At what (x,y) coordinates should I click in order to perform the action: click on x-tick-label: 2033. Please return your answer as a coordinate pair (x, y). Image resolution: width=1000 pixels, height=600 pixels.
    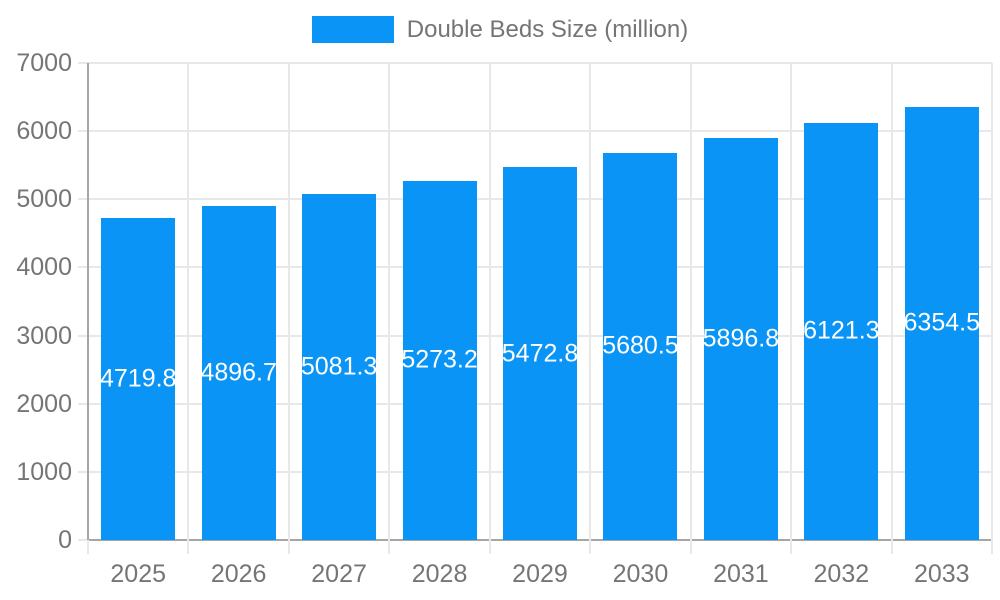
    Looking at the image, I should click on (941, 574).